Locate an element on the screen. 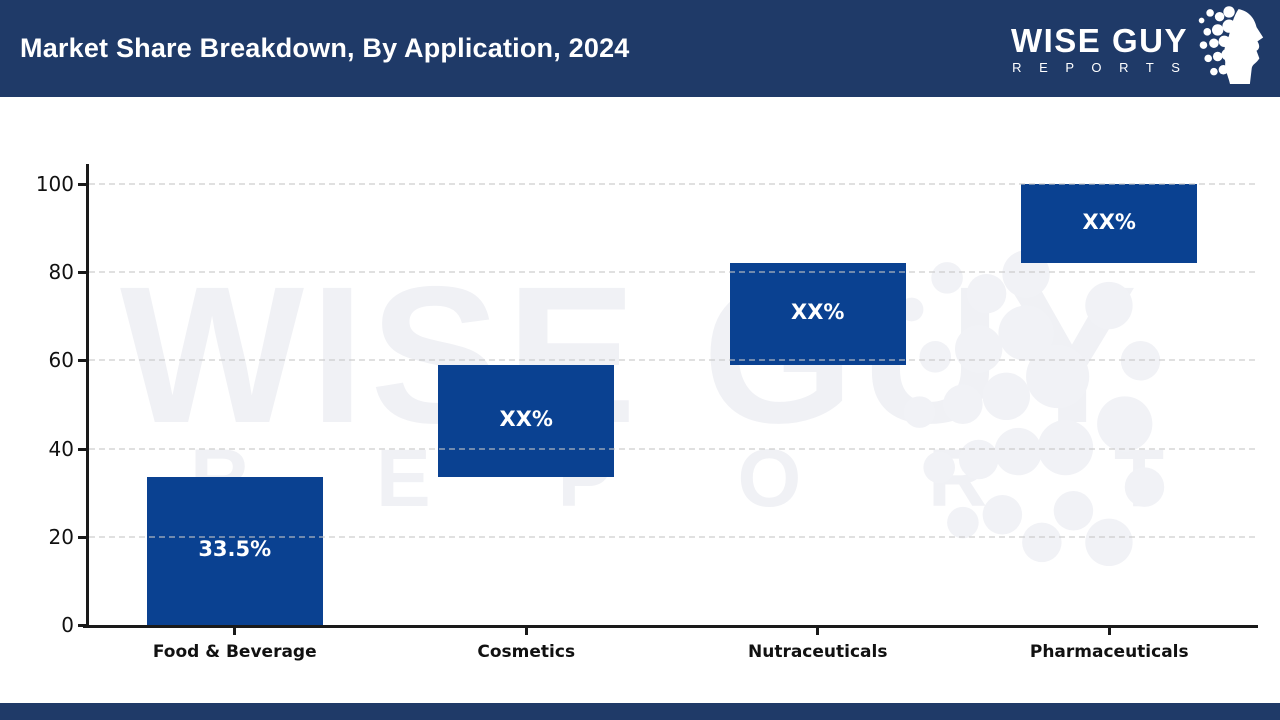 This screenshot has width=1280, height=720. bar-pharmaceuticals is located at coordinates (1109, 224).